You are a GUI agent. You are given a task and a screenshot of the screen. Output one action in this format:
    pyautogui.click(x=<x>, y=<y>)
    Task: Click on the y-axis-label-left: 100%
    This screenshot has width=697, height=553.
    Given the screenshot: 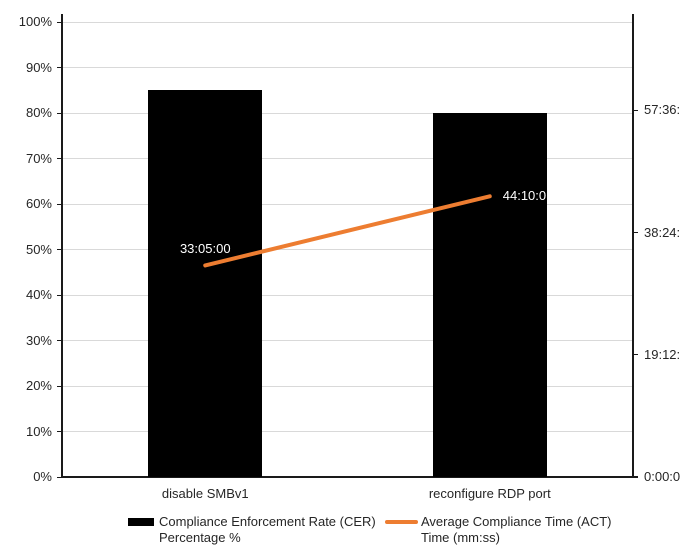 What is the action you would take?
    pyautogui.click(x=35, y=21)
    